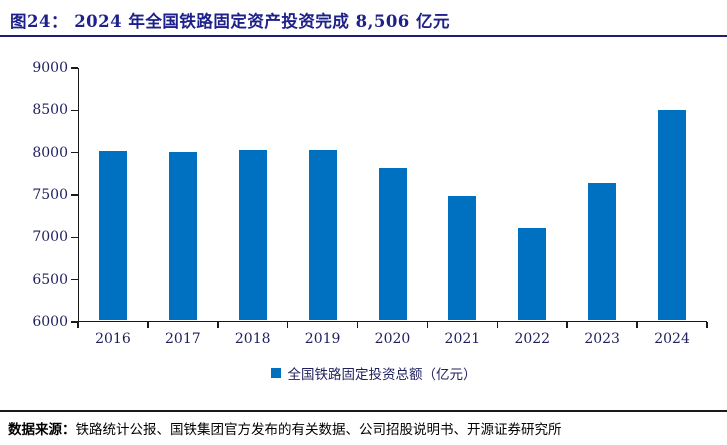 The width and height of the screenshot is (727, 445). What do you see at coordinates (50, 68) in the screenshot?
I see `y-axis-tick-label: 9000` at bounding box center [50, 68].